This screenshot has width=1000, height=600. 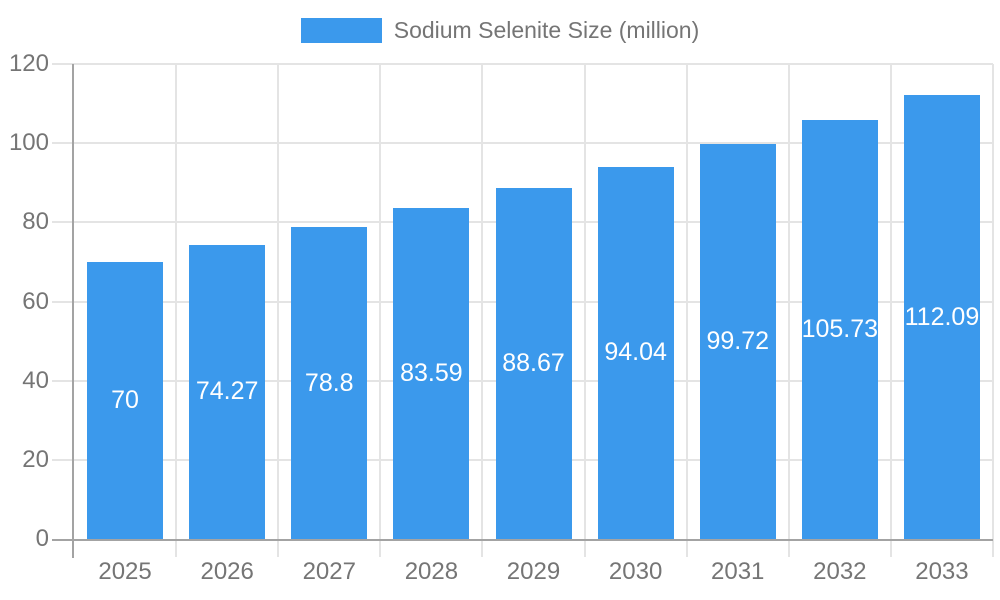 I want to click on bar-value-label: 88.67, so click(x=533, y=362).